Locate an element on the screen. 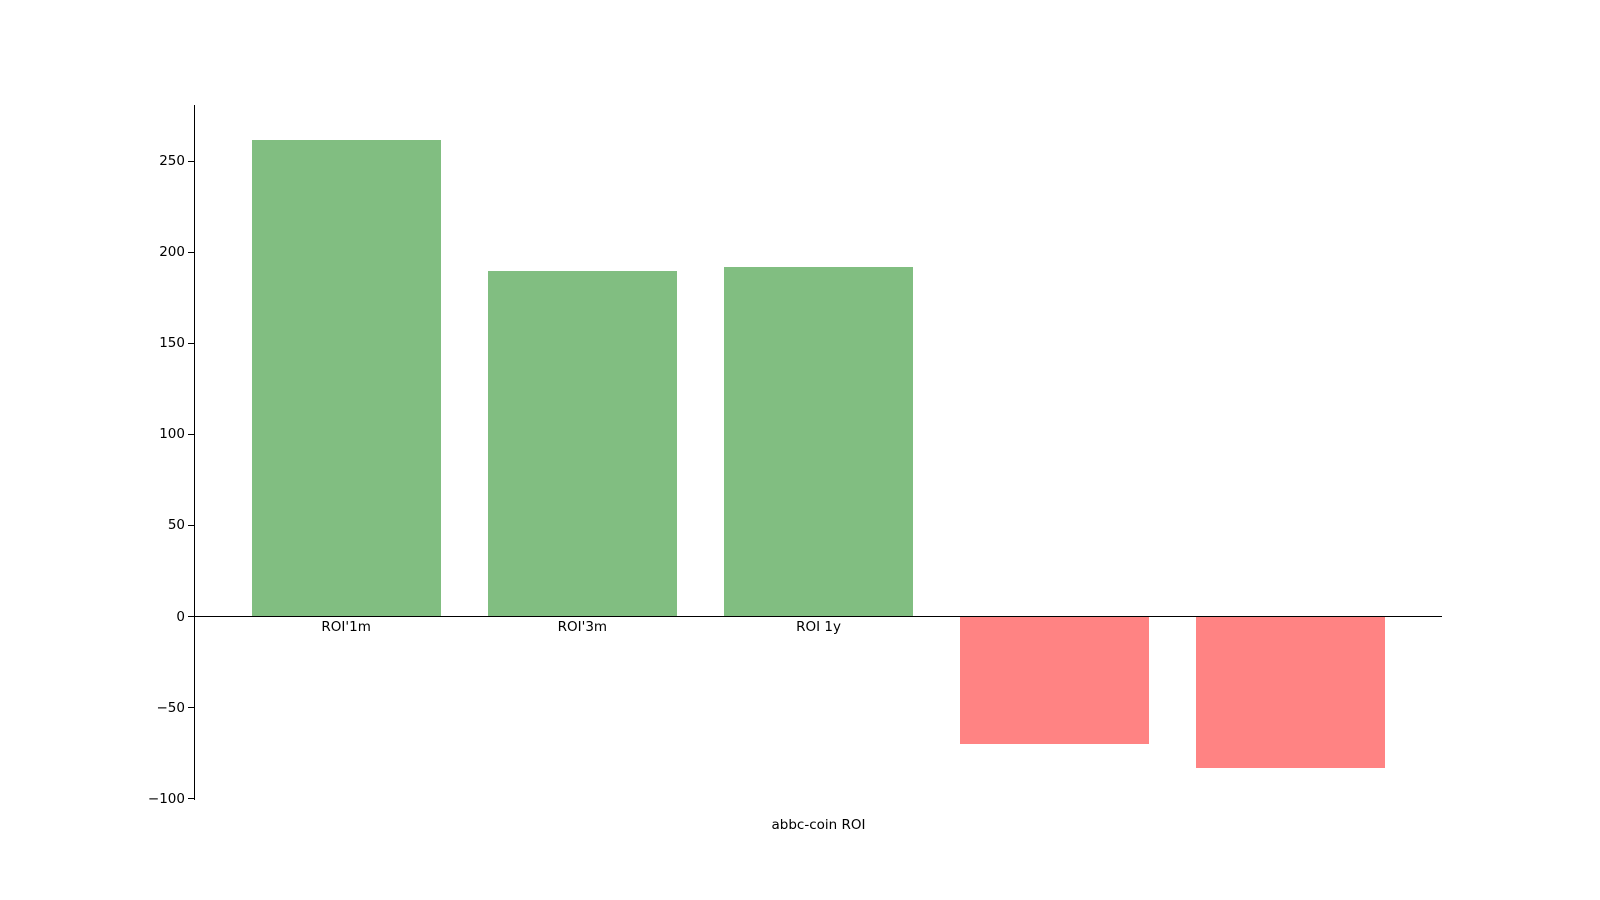  zero-baseline is located at coordinates (818, 616).